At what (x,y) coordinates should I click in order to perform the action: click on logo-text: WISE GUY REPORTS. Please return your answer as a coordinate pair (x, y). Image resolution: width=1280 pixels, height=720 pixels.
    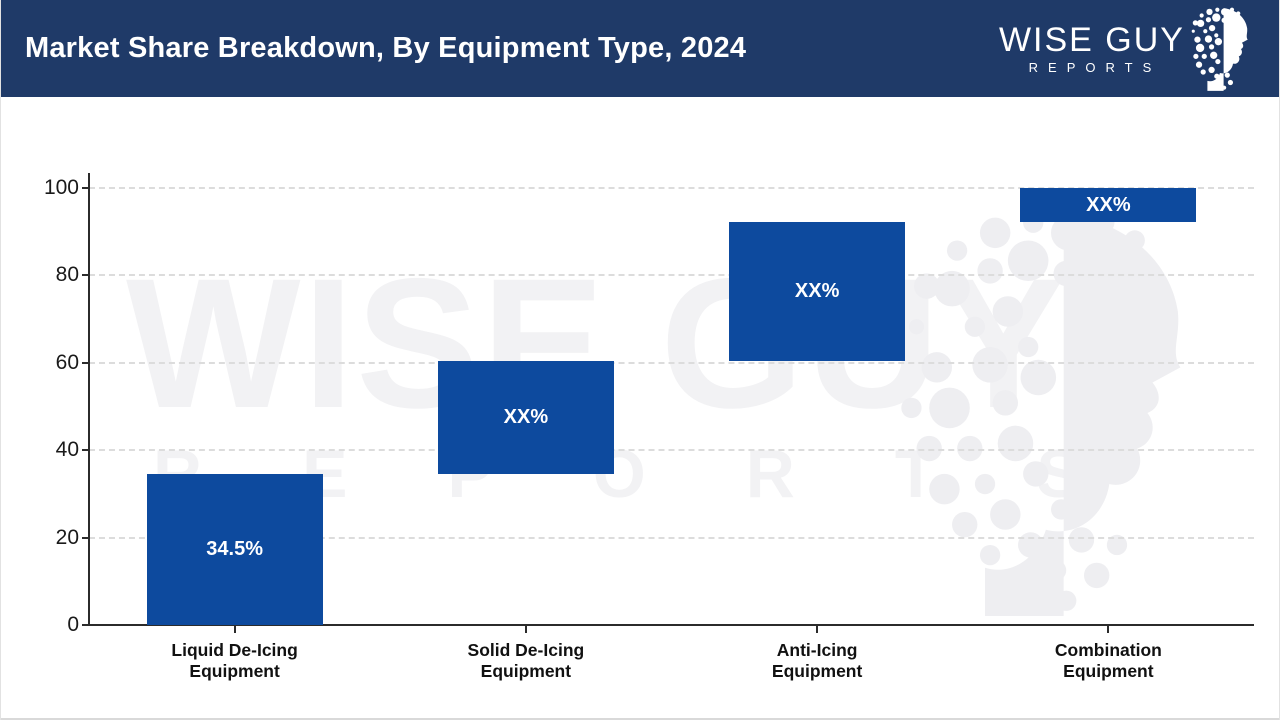
    Looking at the image, I should click on (1092, 48).